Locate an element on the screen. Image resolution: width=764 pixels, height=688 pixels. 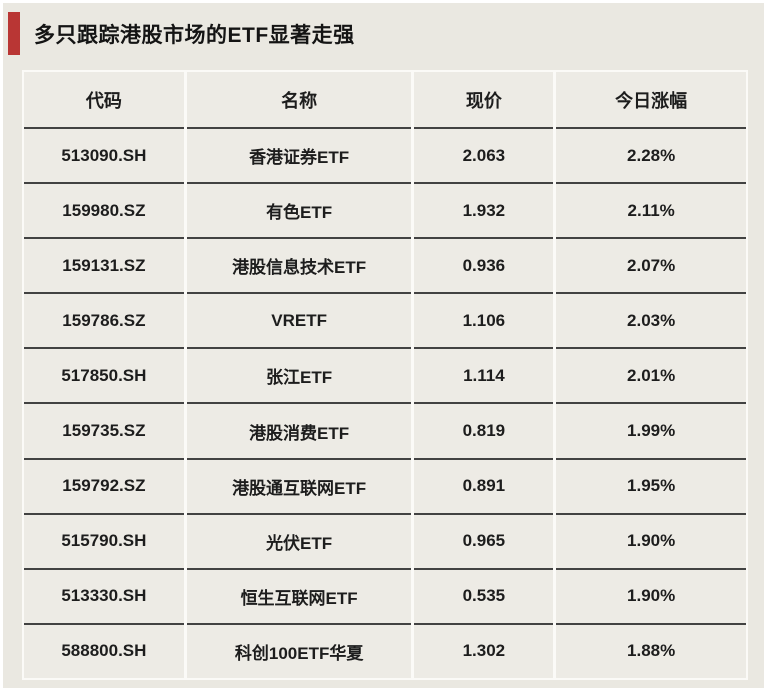
cell-name: 光伏ETF is located at coordinates (299, 540).